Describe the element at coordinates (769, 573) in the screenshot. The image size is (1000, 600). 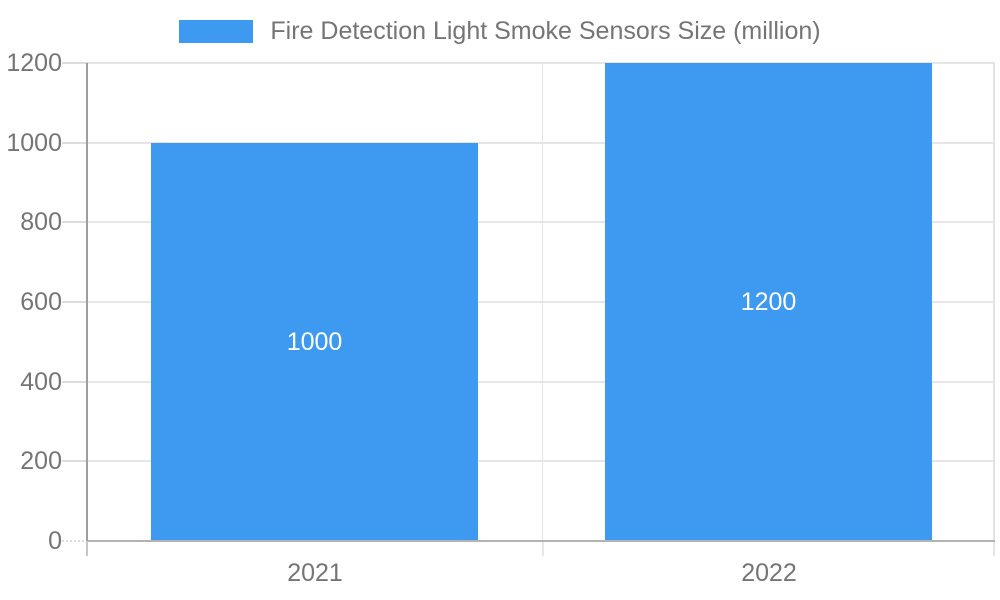
I see `x-category-label: 2022` at that location.